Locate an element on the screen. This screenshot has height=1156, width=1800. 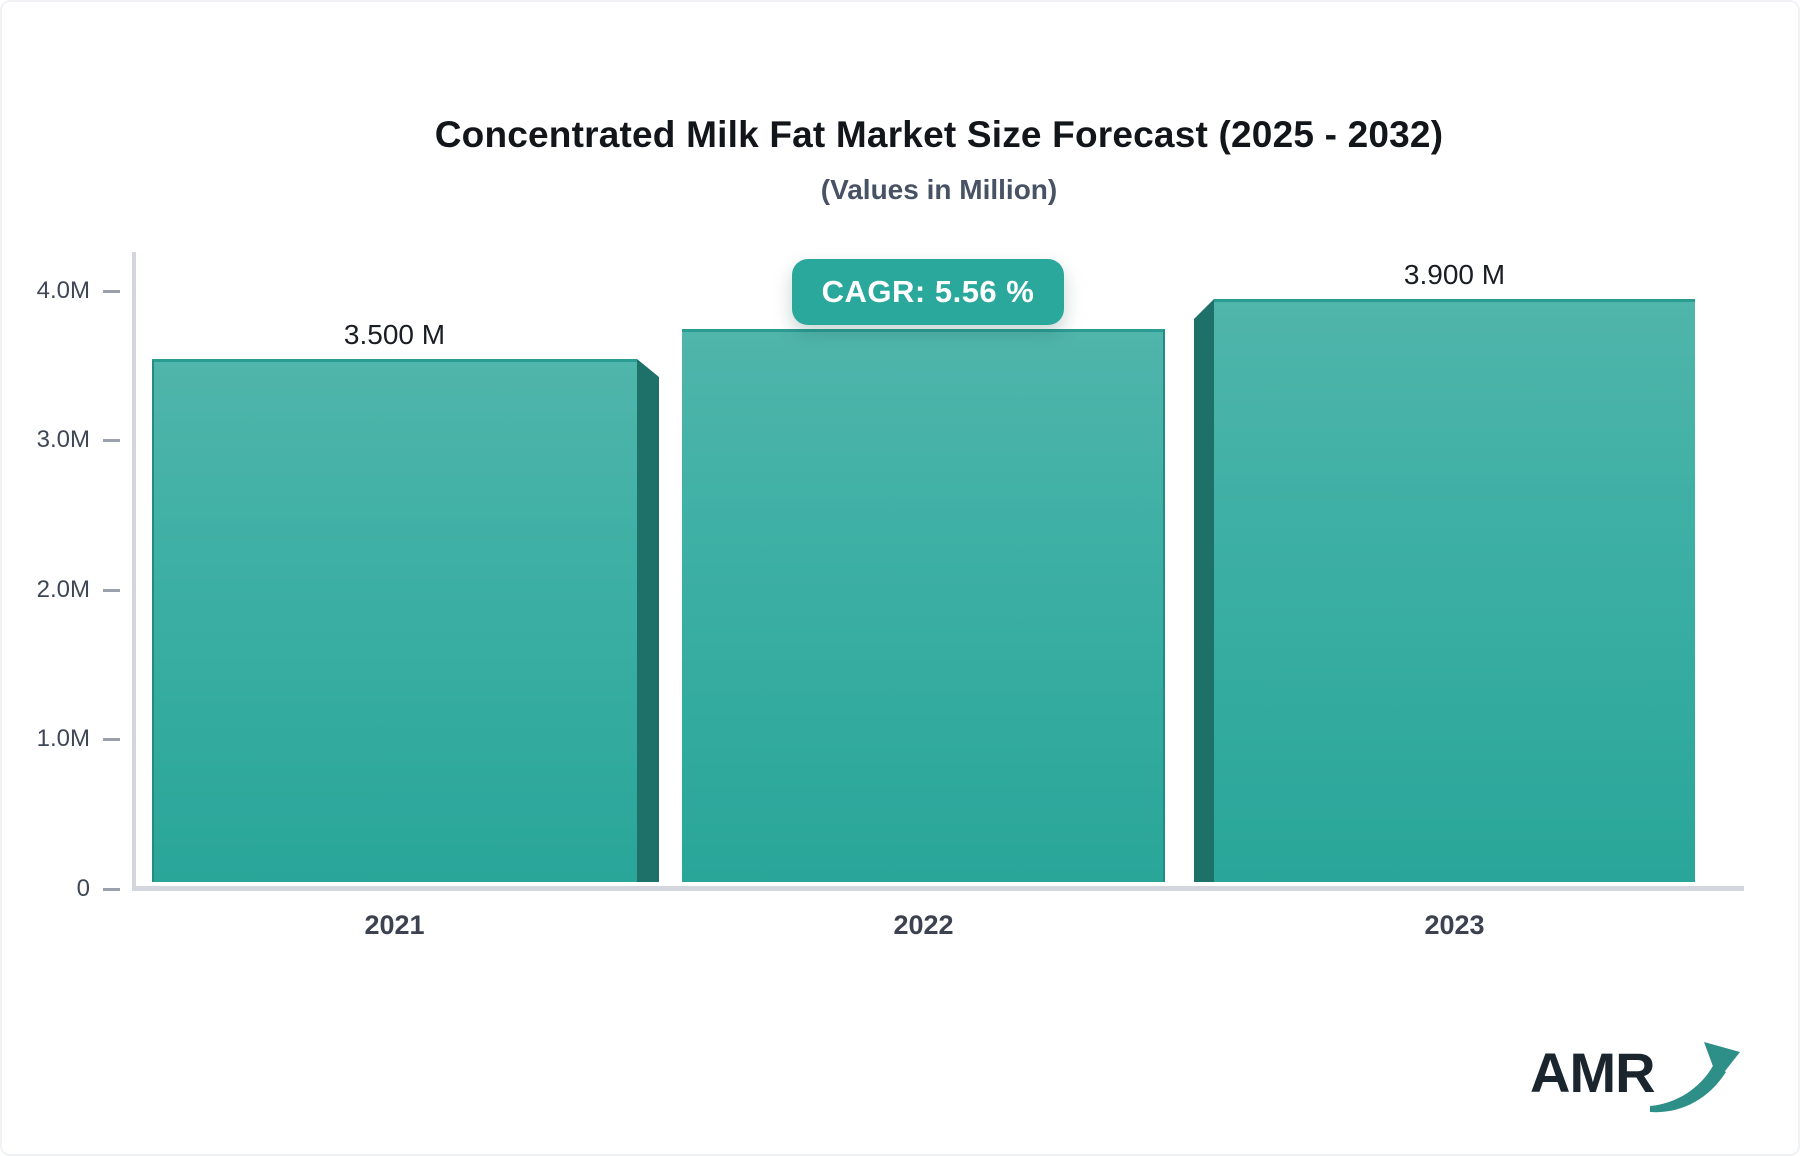
cagr-badge: CAGR: 5.56 % is located at coordinates (928, 292).